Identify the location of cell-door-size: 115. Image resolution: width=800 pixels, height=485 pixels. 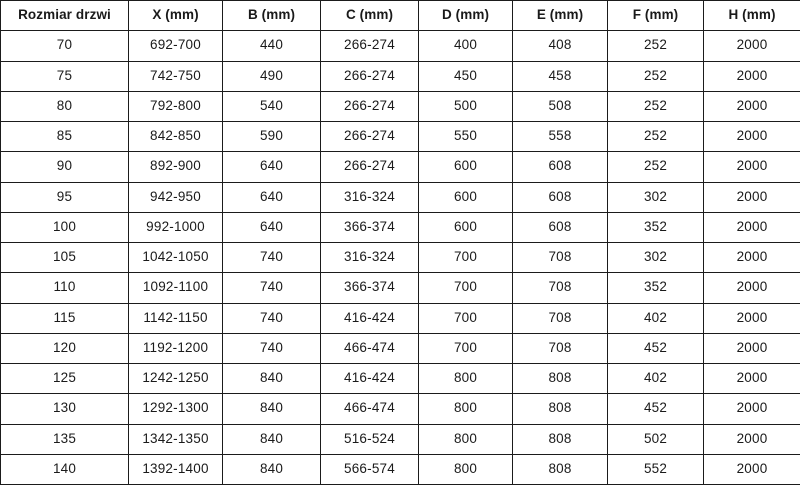
(65, 318).